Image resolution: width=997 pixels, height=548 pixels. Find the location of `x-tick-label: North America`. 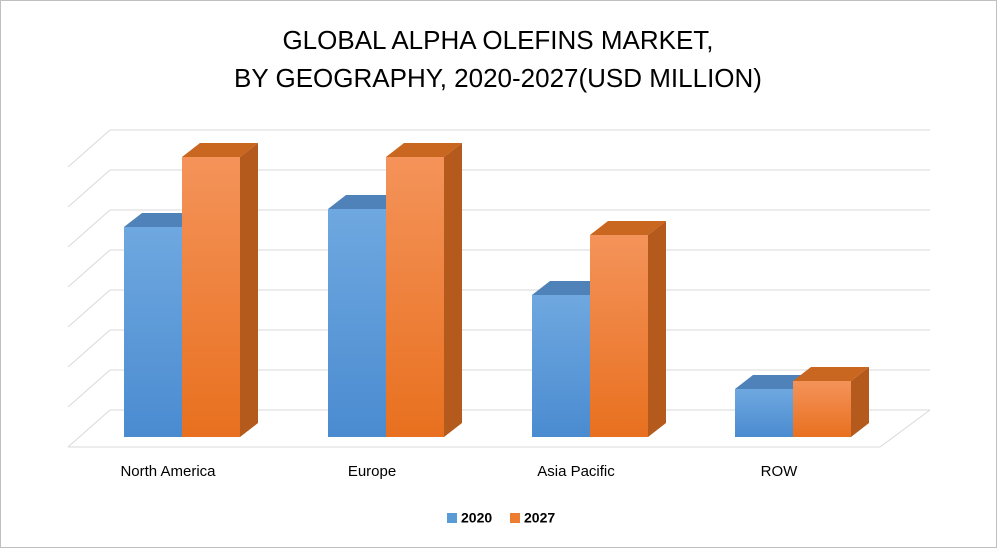

x-tick-label: North America is located at coordinates (168, 471).